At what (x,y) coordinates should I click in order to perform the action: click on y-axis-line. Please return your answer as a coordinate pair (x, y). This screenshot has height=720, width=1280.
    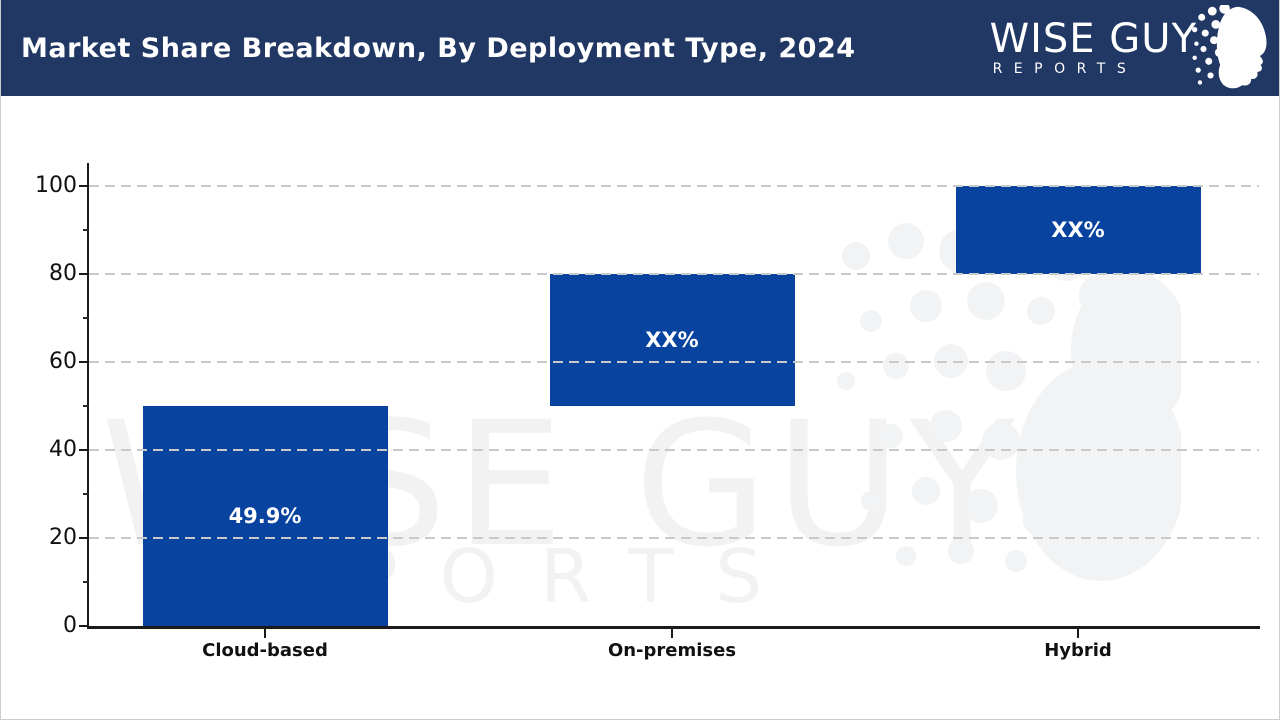
    Looking at the image, I should click on (88, 396).